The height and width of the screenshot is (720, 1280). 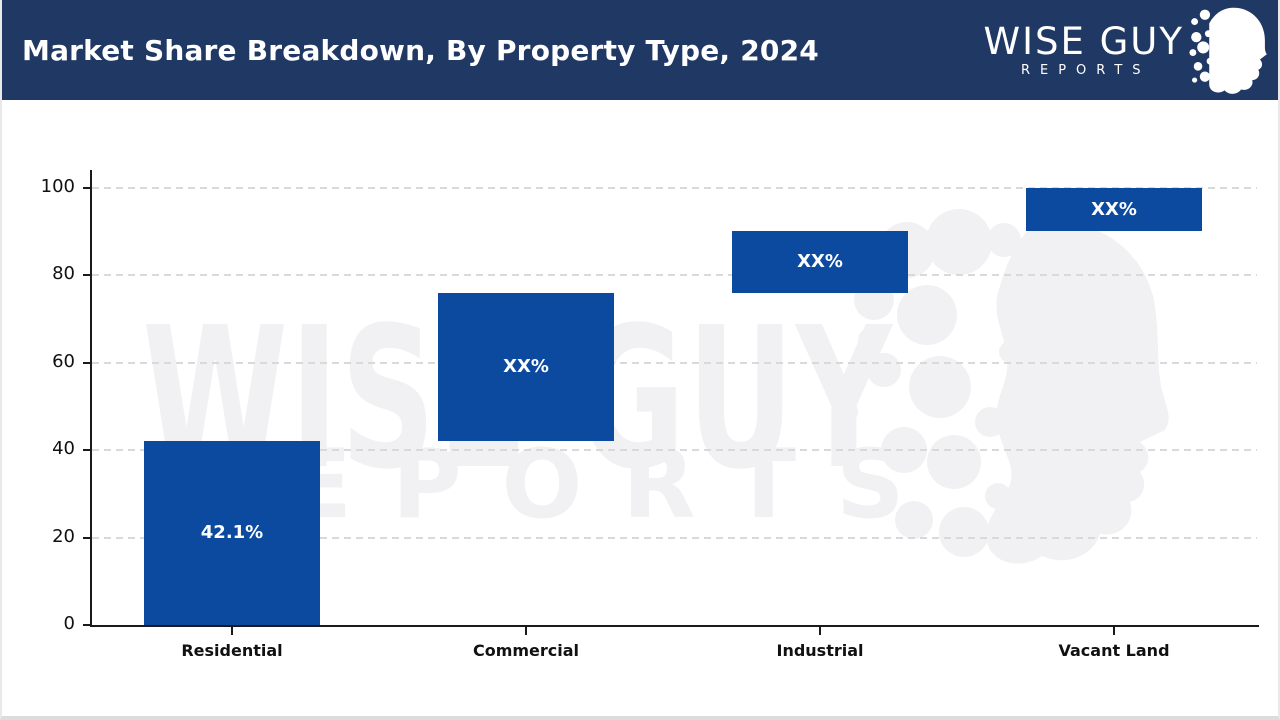 I want to click on y-tick-label: 0, so click(x=69, y=623).